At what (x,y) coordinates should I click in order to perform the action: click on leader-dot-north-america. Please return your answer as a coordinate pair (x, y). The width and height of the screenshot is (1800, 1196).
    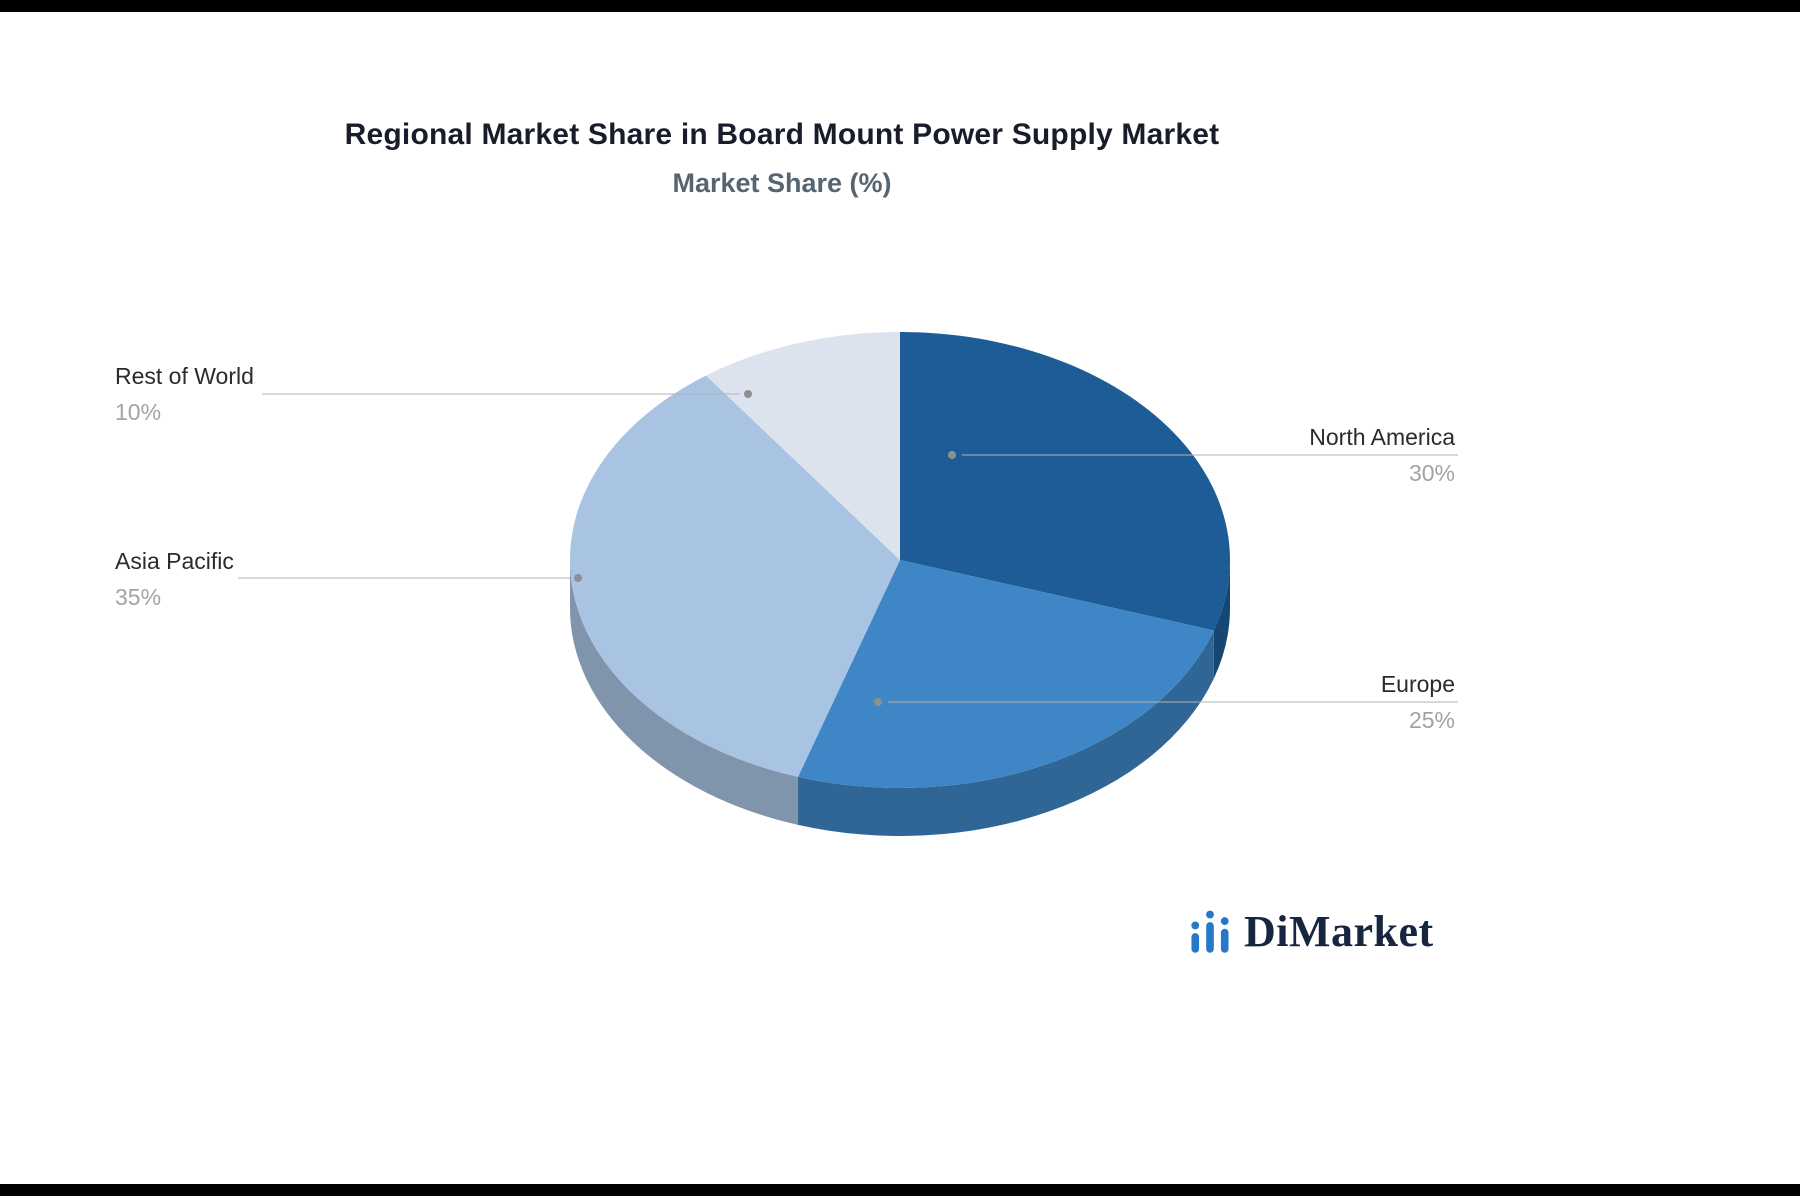
    Looking at the image, I should click on (952, 455).